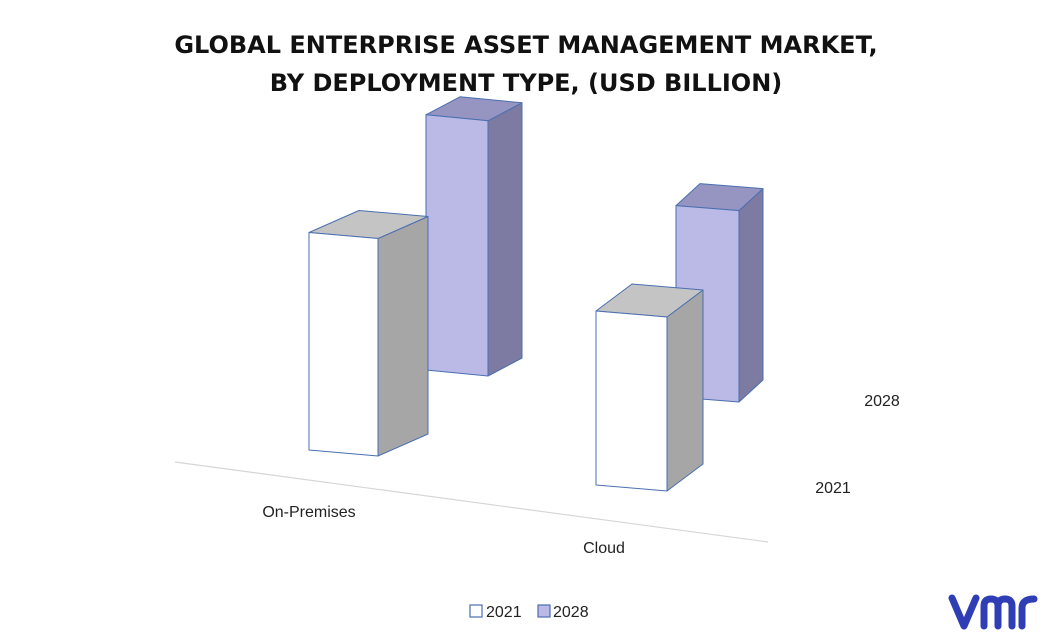  What do you see at coordinates (833, 488) in the screenshot?
I see `depth-label-2021: 2021` at bounding box center [833, 488].